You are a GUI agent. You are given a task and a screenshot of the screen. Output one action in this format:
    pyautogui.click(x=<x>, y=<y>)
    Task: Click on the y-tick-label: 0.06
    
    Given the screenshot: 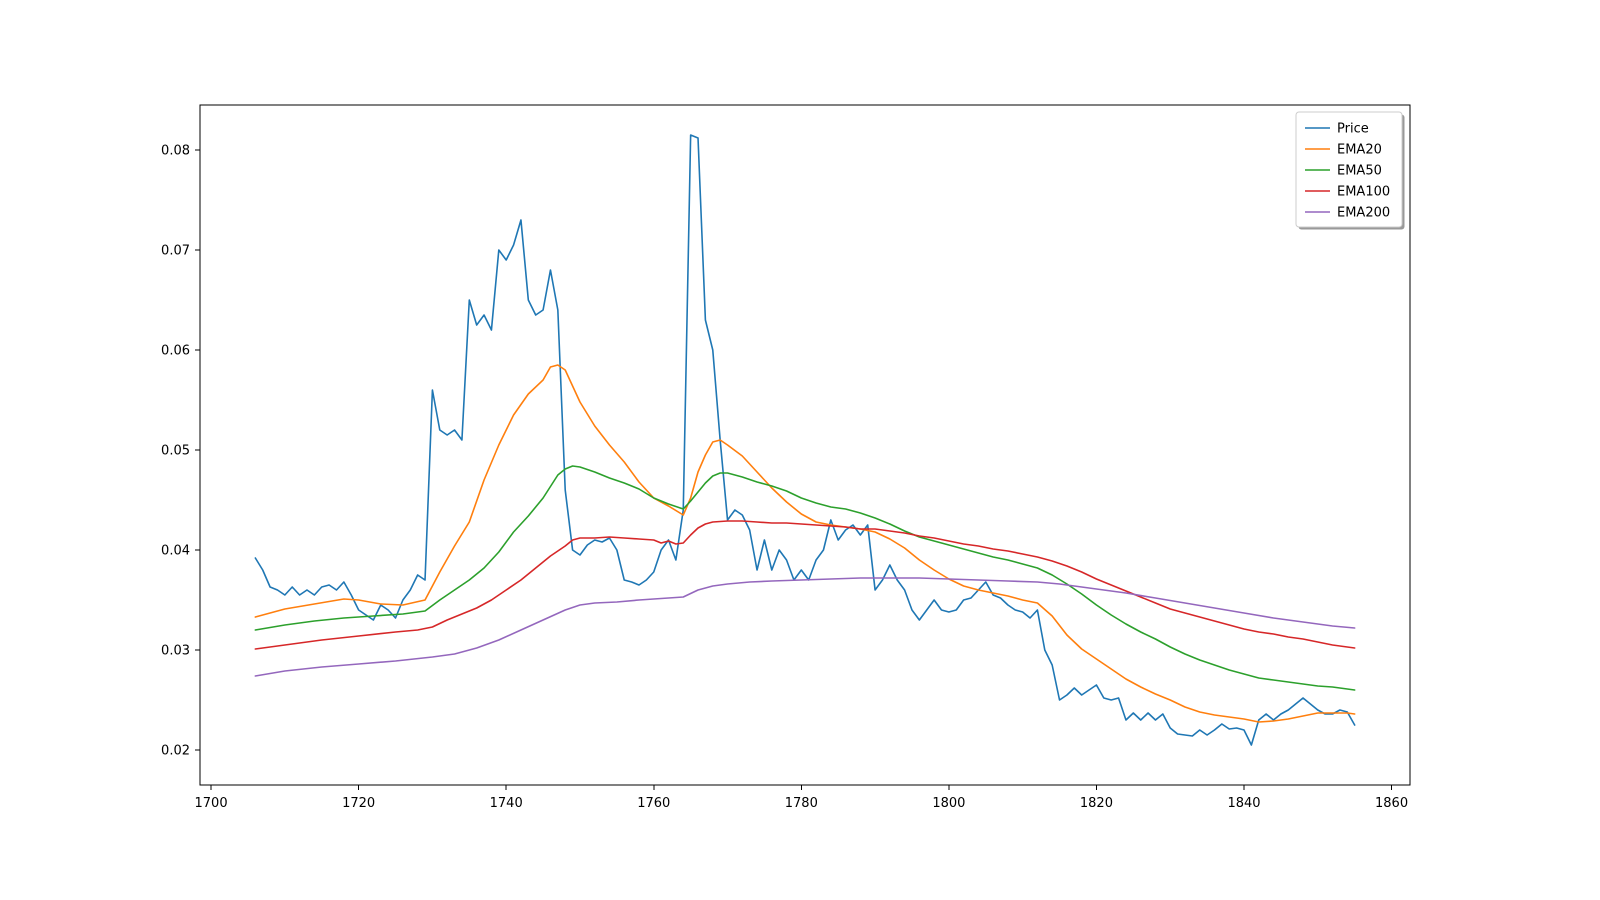 What is the action you would take?
    pyautogui.click(x=175, y=351)
    